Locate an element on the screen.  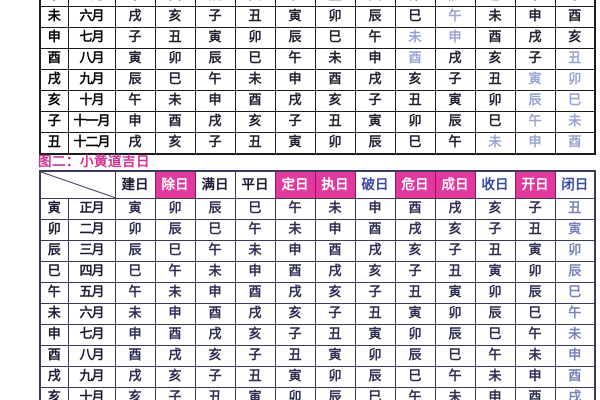
fig2-header-除日: 除日 is located at coordinates (175, 184).